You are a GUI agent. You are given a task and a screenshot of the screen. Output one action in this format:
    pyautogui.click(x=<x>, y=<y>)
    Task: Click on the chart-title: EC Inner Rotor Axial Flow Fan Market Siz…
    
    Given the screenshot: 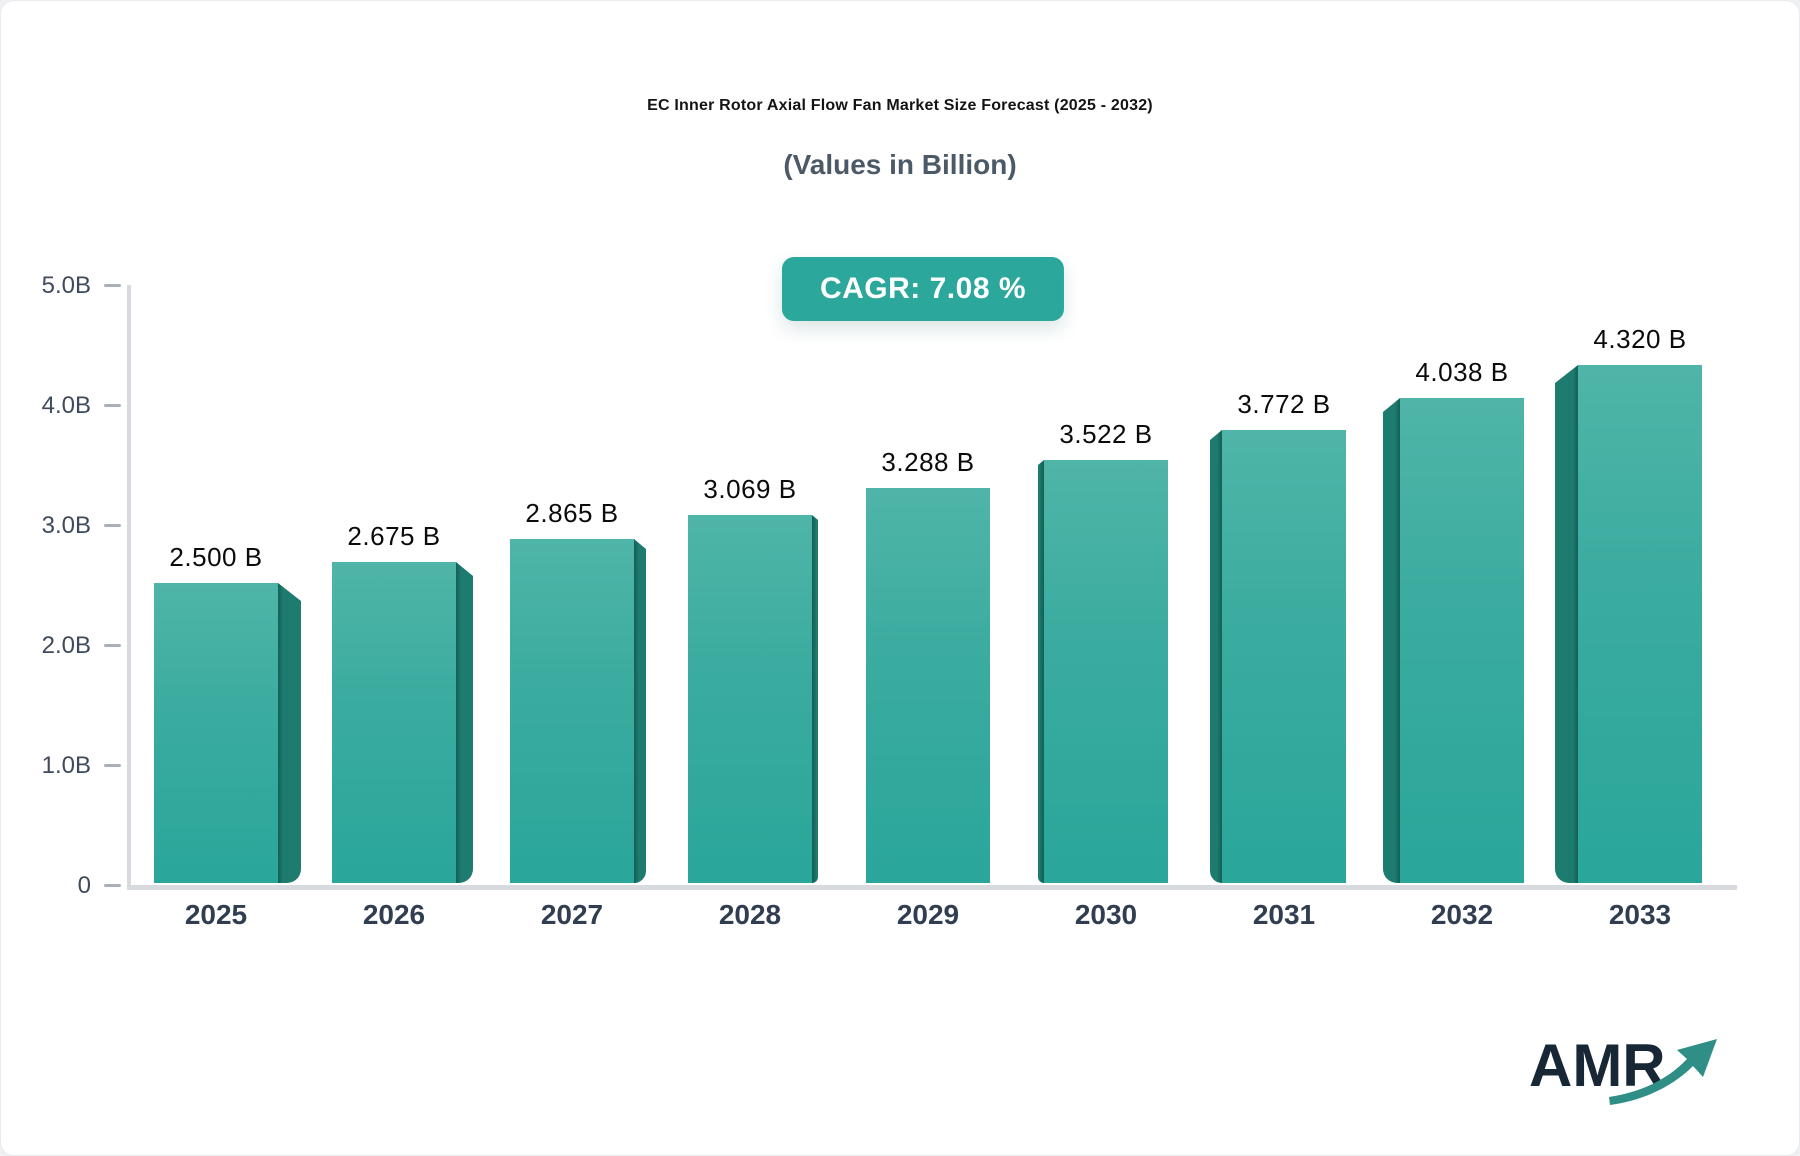 What is the action you would take?
    pyautogui.click(x=900, y=105)
    